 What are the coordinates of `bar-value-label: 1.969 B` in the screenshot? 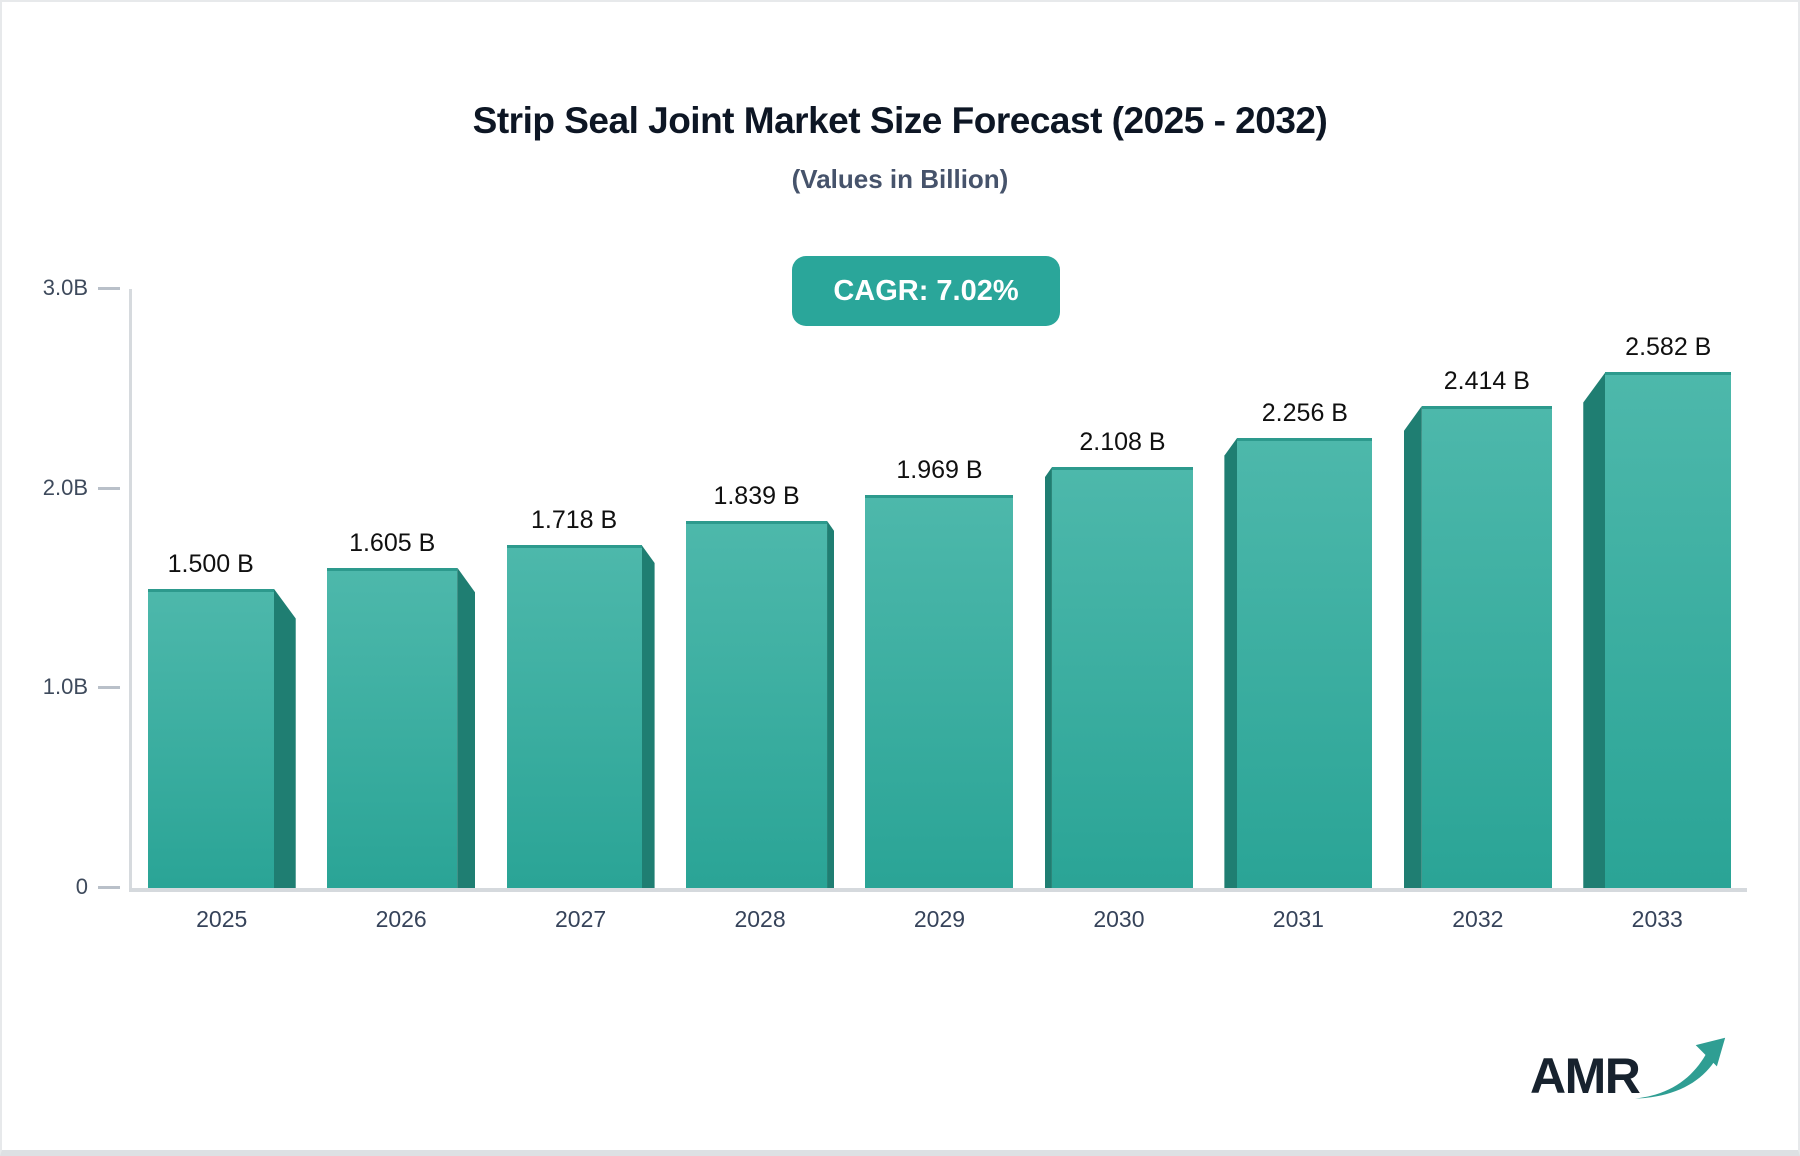 It's located at (939, 469).